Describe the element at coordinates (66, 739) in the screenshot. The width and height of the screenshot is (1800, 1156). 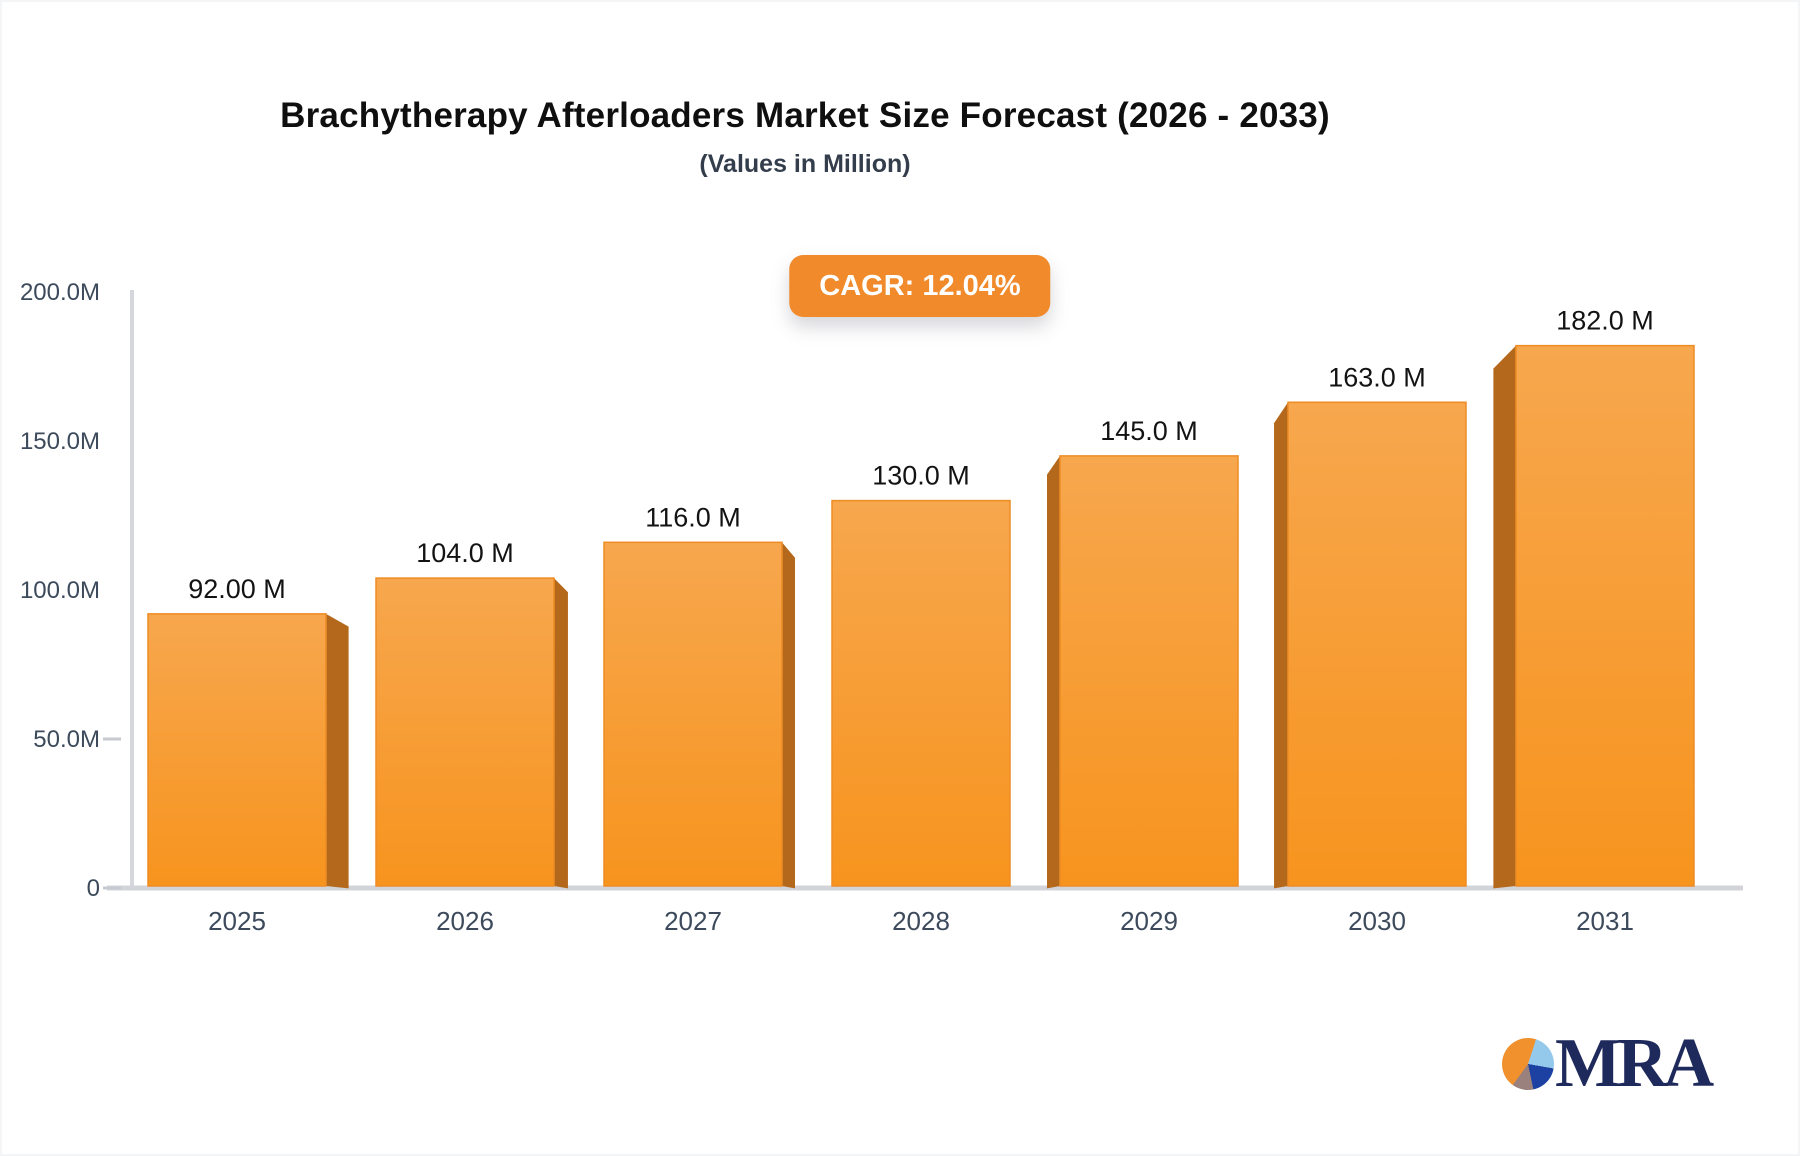
I see `y-tick-label: 50.0M` at that location.